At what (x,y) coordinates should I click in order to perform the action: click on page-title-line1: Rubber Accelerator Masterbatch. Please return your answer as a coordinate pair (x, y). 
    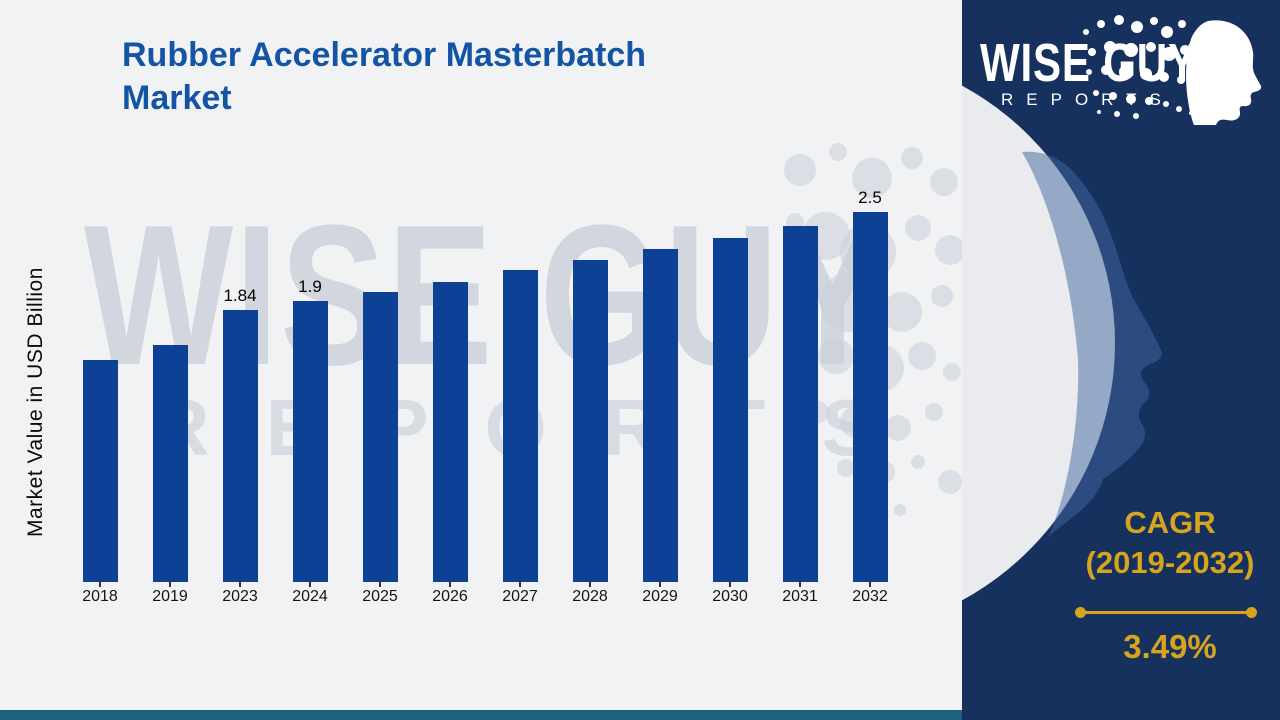
    Looking at the image, I should click on (384, 55).